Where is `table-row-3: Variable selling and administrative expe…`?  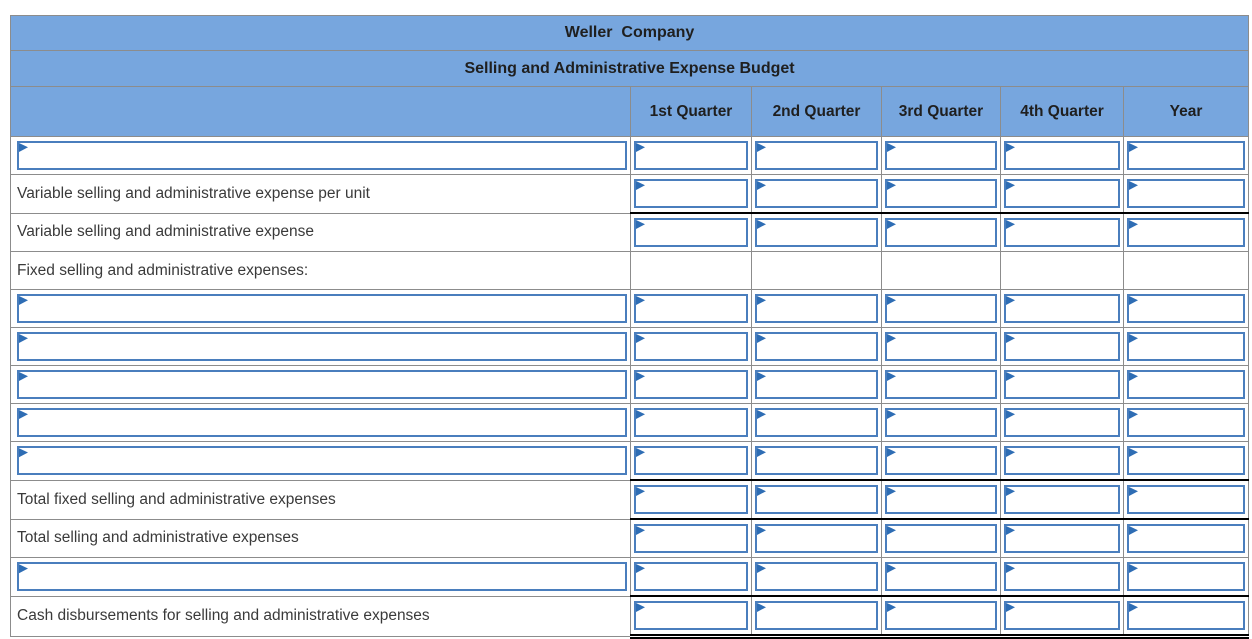 table-row-3: Variable selling and administrative expe… is located at coordinates (630, 232).